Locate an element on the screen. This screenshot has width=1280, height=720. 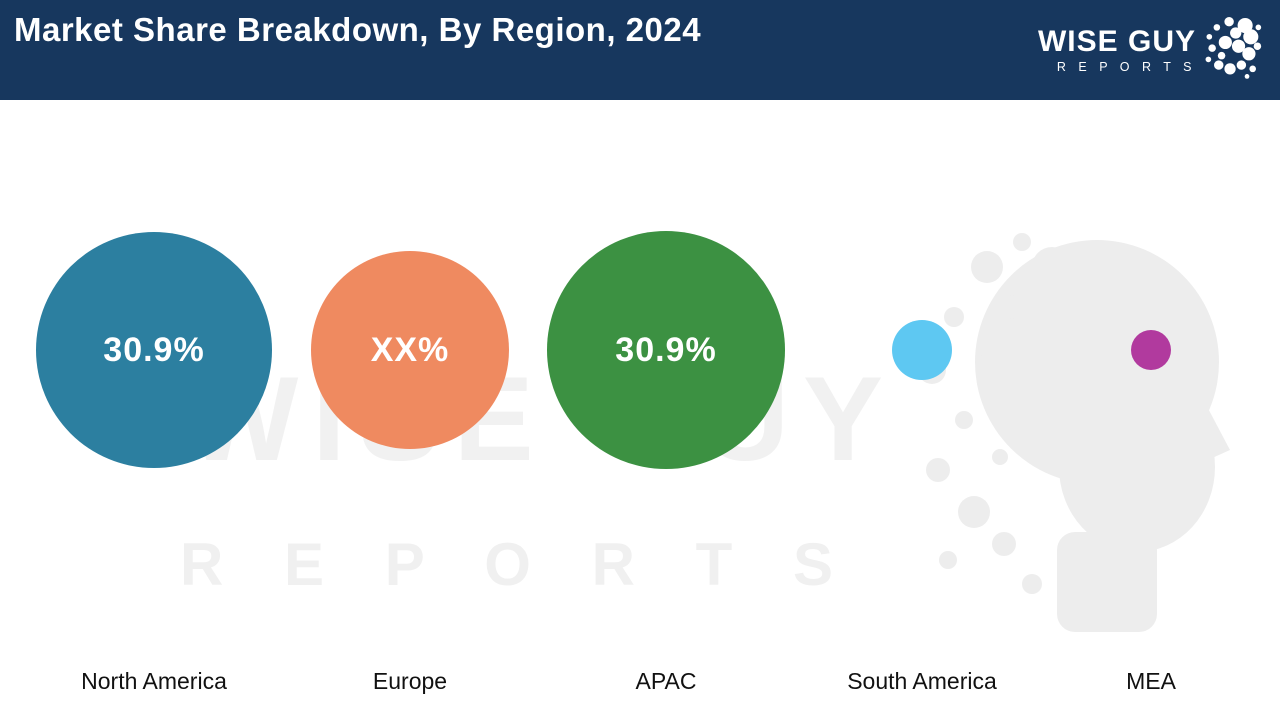
wise-guy-logo: WISE GUY R E P O R T S is located at coordinates (1151, 50).